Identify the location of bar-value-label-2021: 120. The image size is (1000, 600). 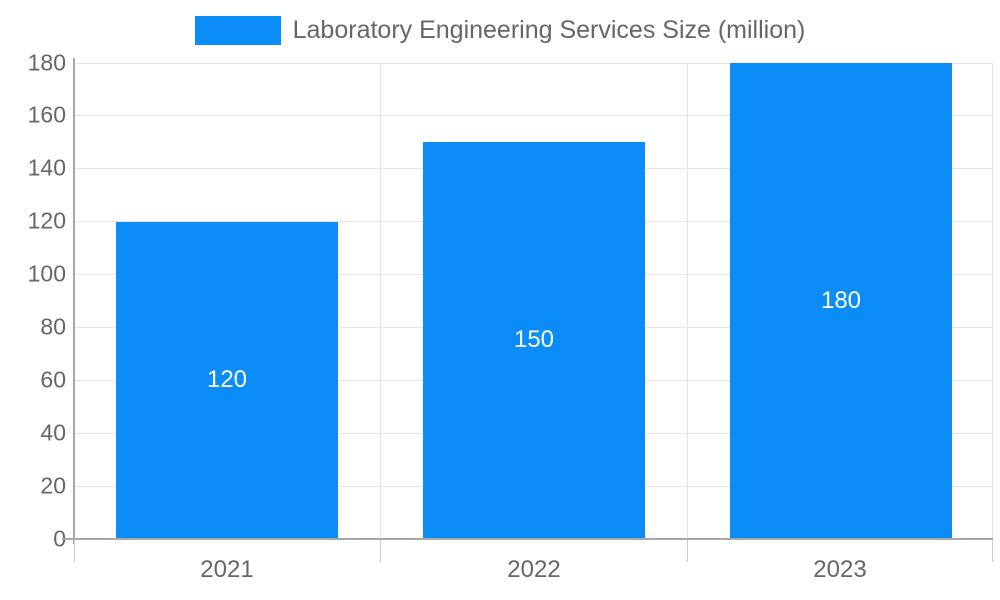
(227, 379).